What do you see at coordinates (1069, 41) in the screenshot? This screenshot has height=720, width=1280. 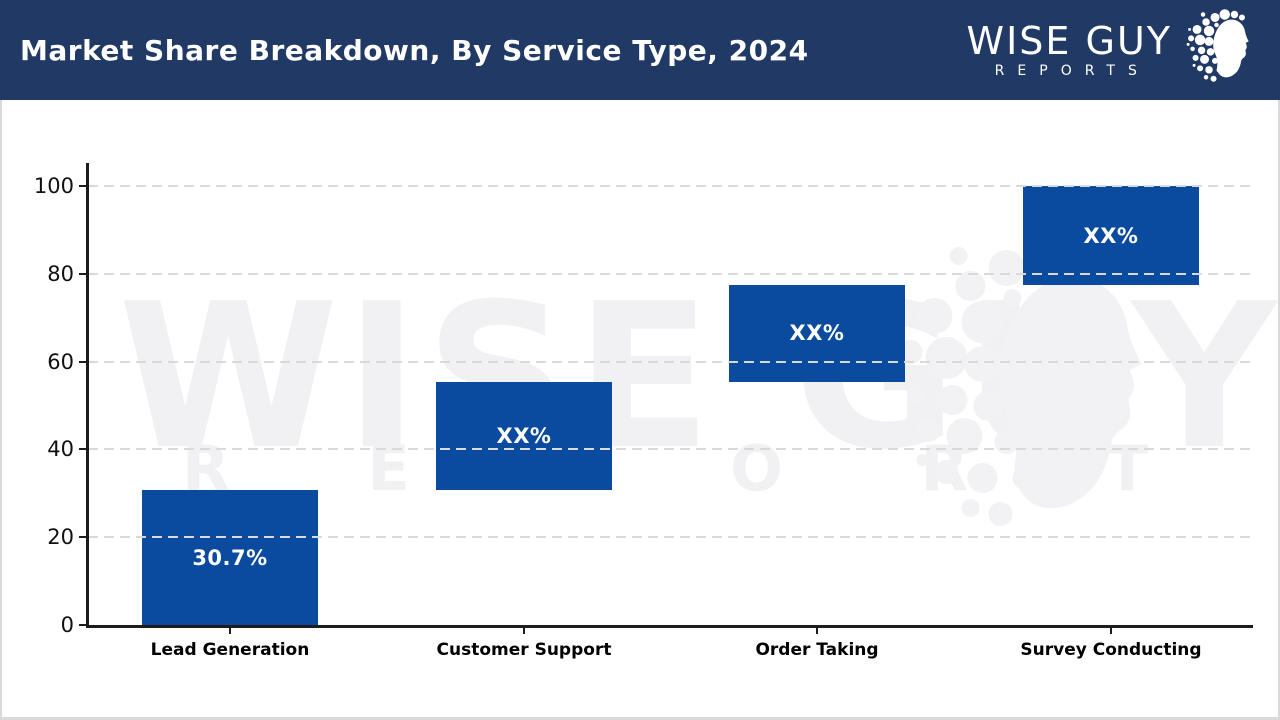 I see `logo-wordmark: WISE GUY` at bounding box center [1069, 41].